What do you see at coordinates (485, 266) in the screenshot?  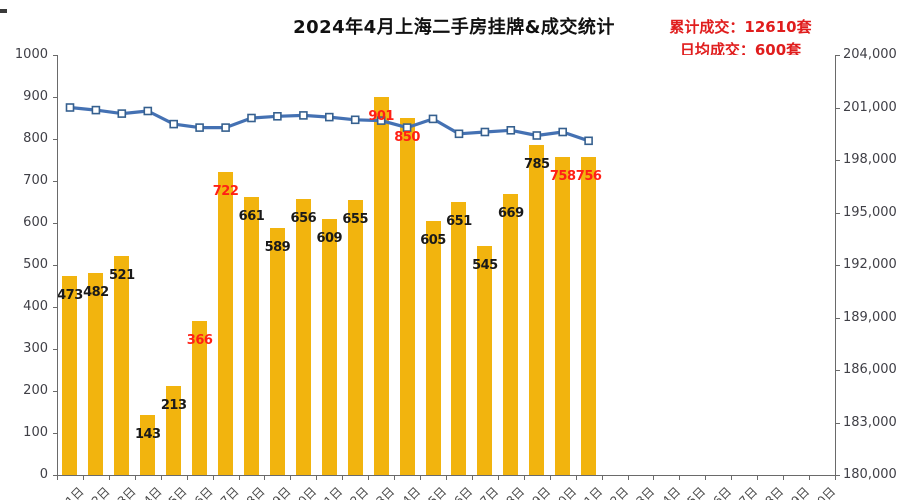 I see `bar-value-label: 545` at bounding box center [485, 266].